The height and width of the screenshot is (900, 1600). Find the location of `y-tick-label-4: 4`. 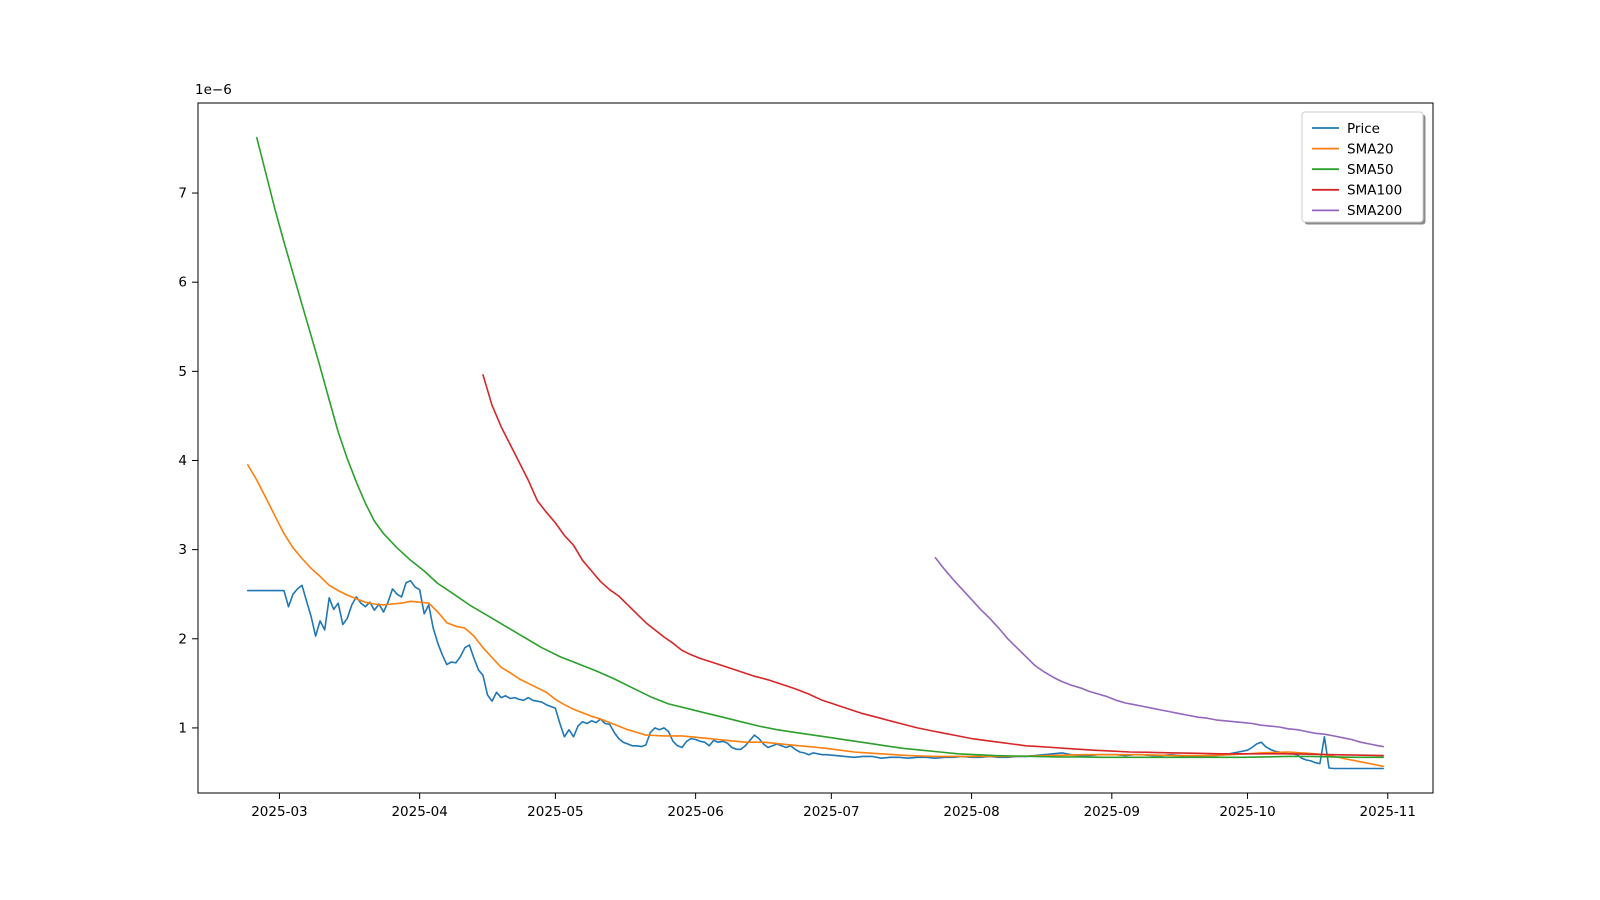

y-tick-label-4: 4 is located at coordinates (182, 461).